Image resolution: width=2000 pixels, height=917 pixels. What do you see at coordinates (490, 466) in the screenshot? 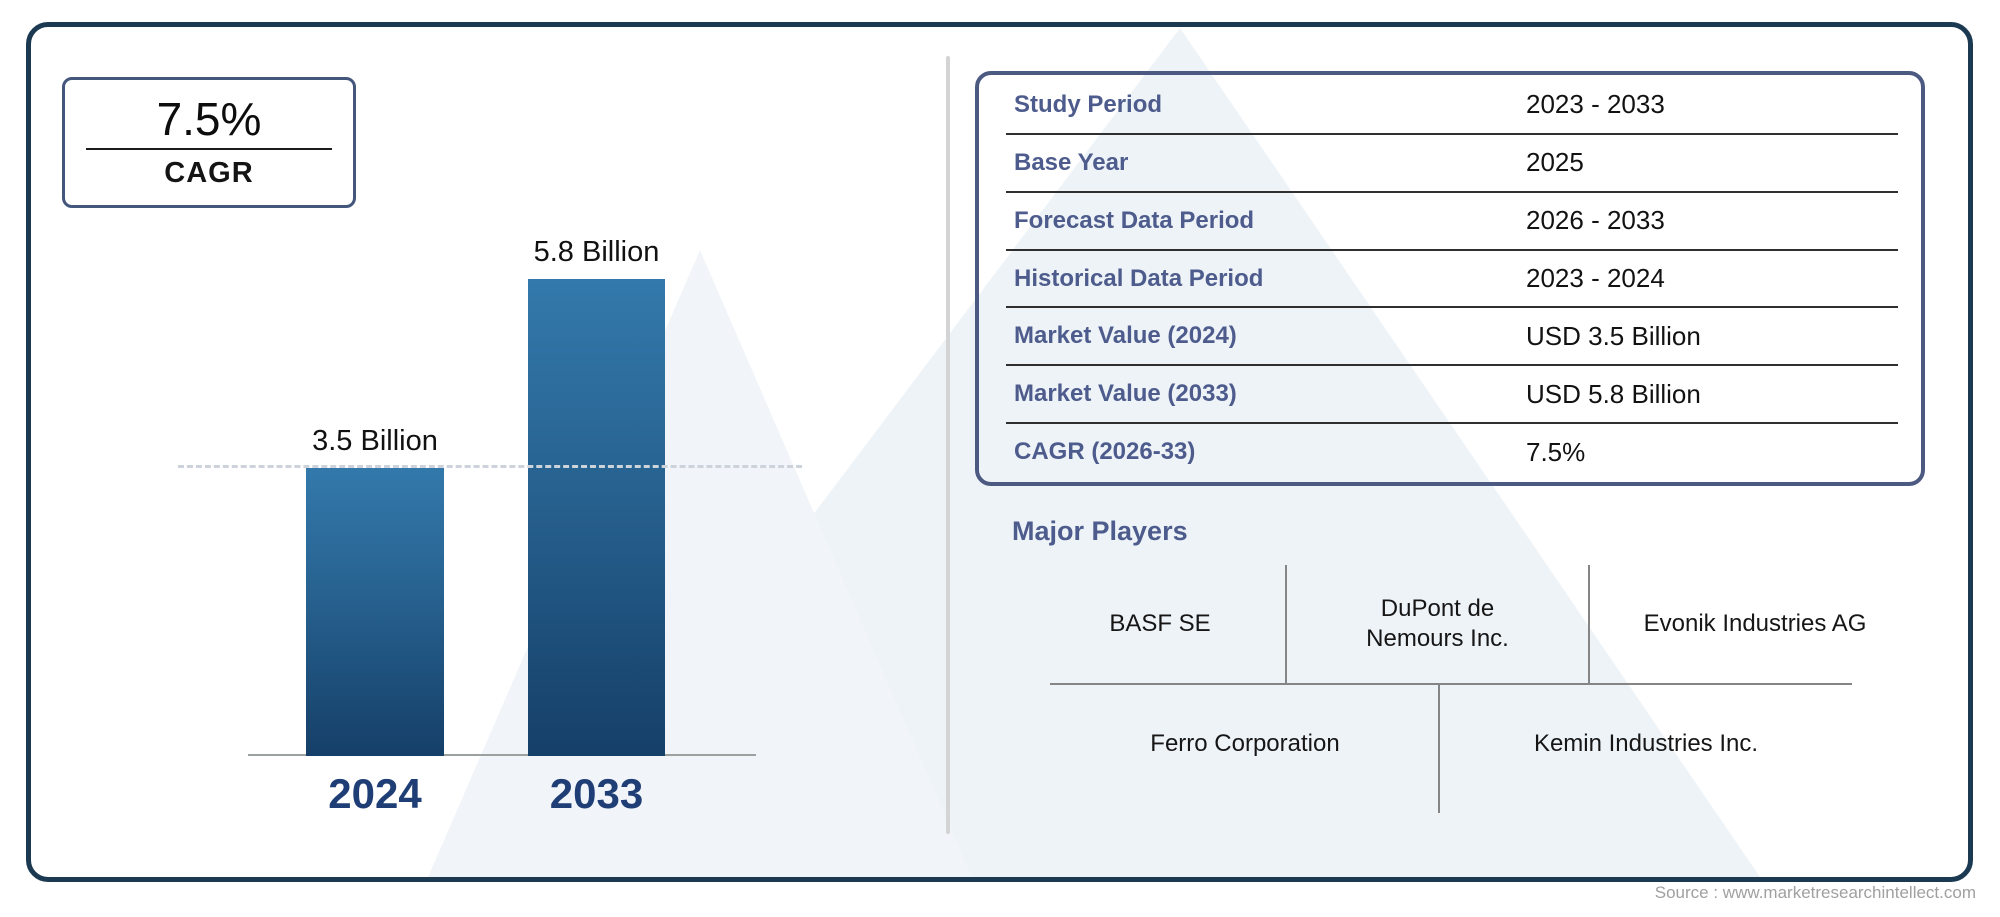
I see `reference-dashed-line` at bounding box center [490, 466].